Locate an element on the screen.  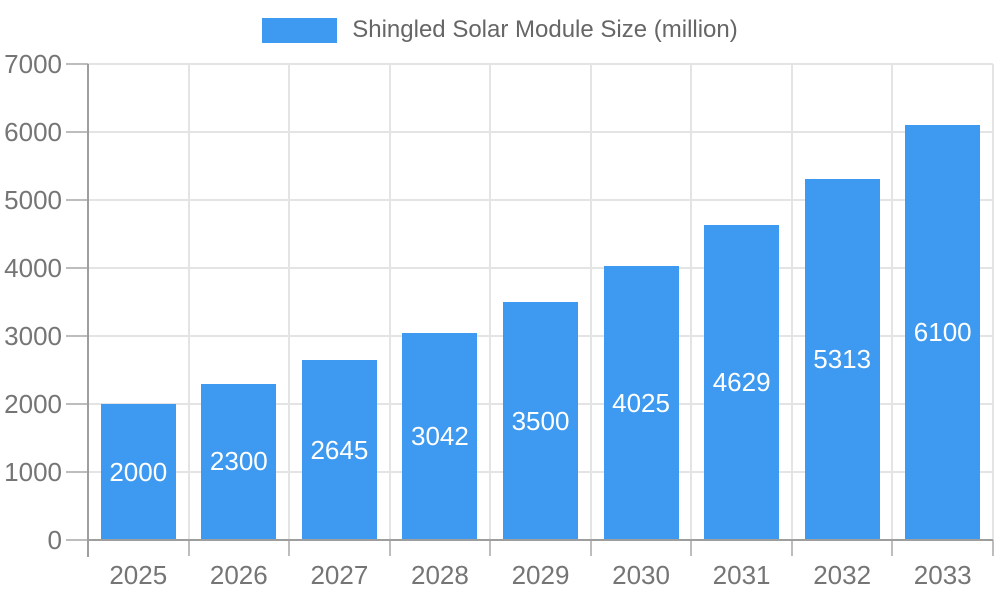
bar-2032 is located at coordinates (842, 359).